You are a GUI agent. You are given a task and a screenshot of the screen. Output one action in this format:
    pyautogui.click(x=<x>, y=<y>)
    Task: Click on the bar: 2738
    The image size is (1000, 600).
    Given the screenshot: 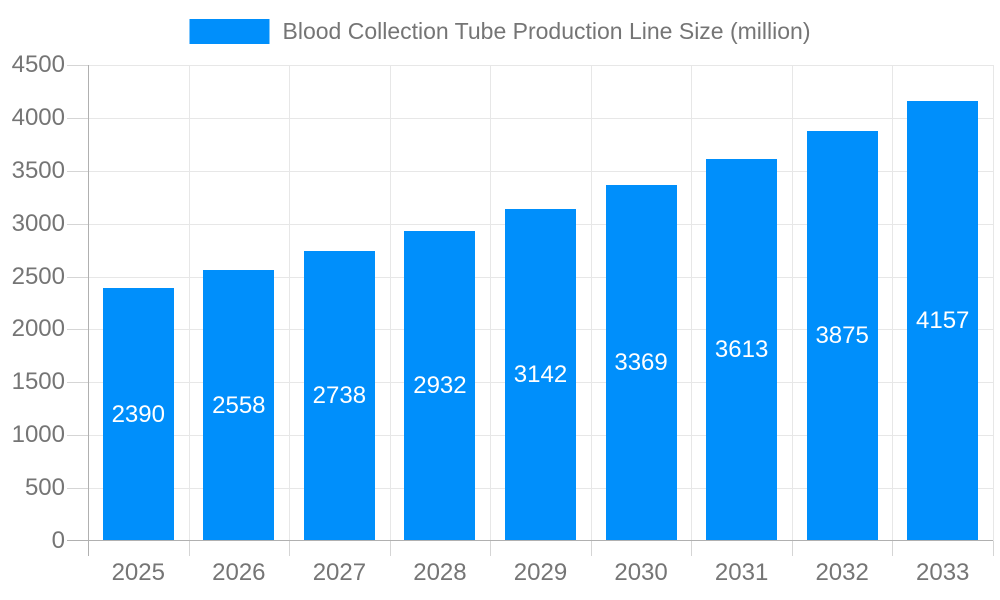 What is the action you would take?
    pyautogui.click(x=339, y=396)
    